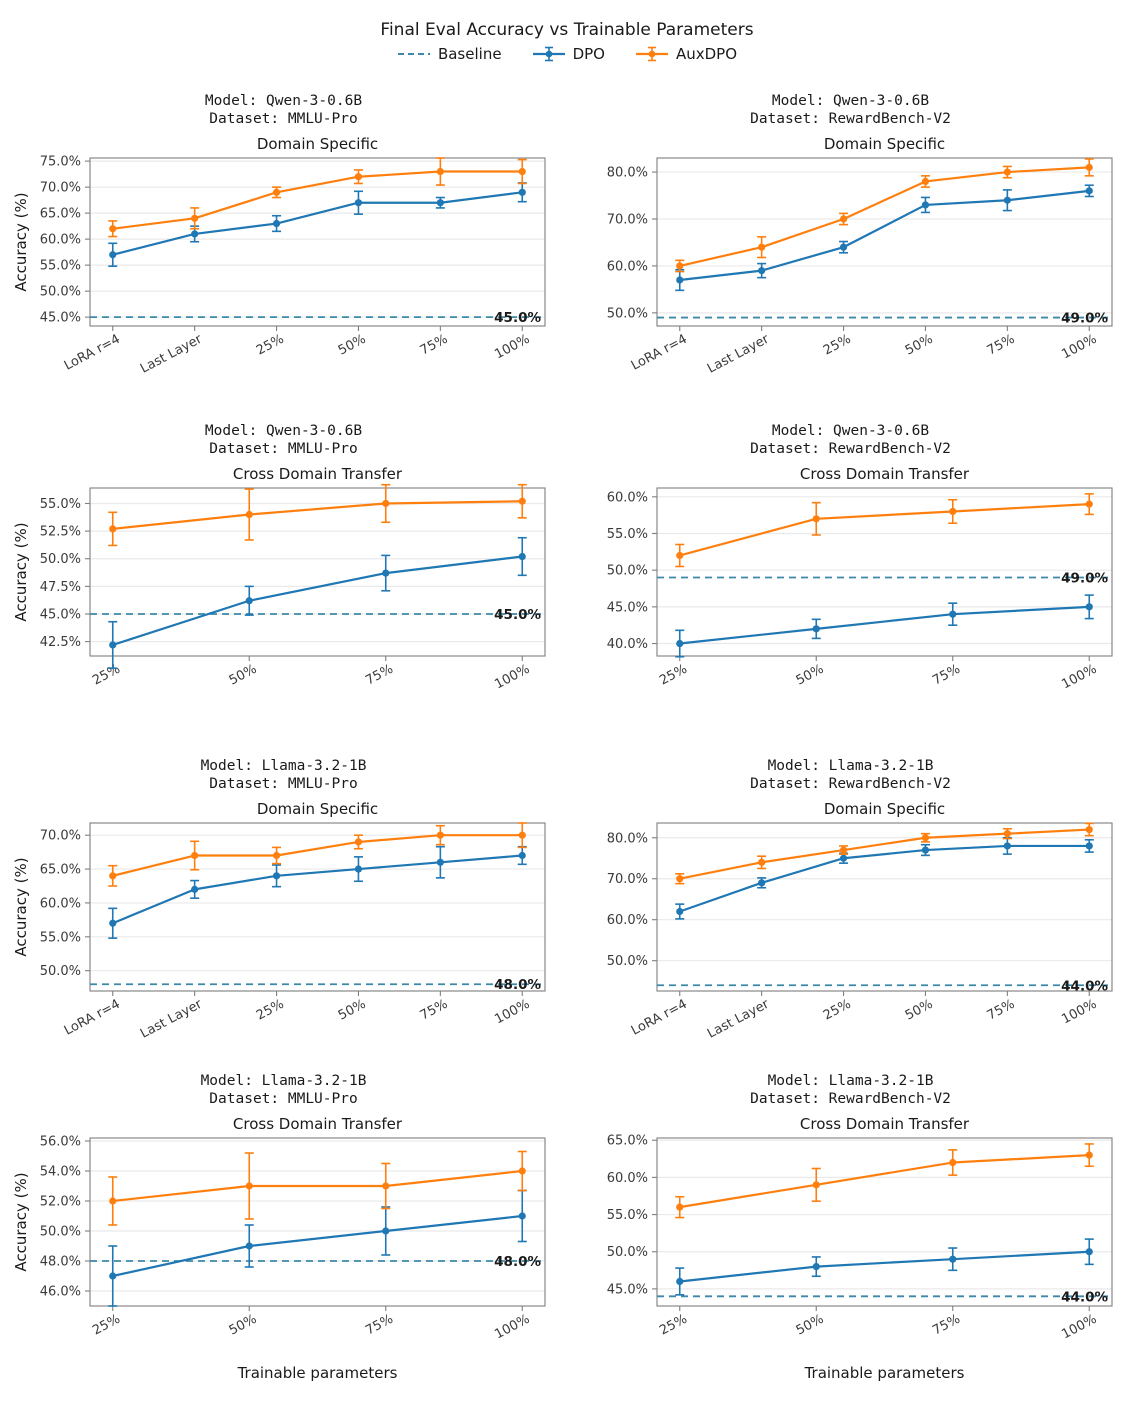 The width and height of the screenshot is (1134, 1410). What do you see at coordinates (627, 1141) in the screenshot?
I see `y-tick-label: 65.0%` at bounding box center [627, 1141].